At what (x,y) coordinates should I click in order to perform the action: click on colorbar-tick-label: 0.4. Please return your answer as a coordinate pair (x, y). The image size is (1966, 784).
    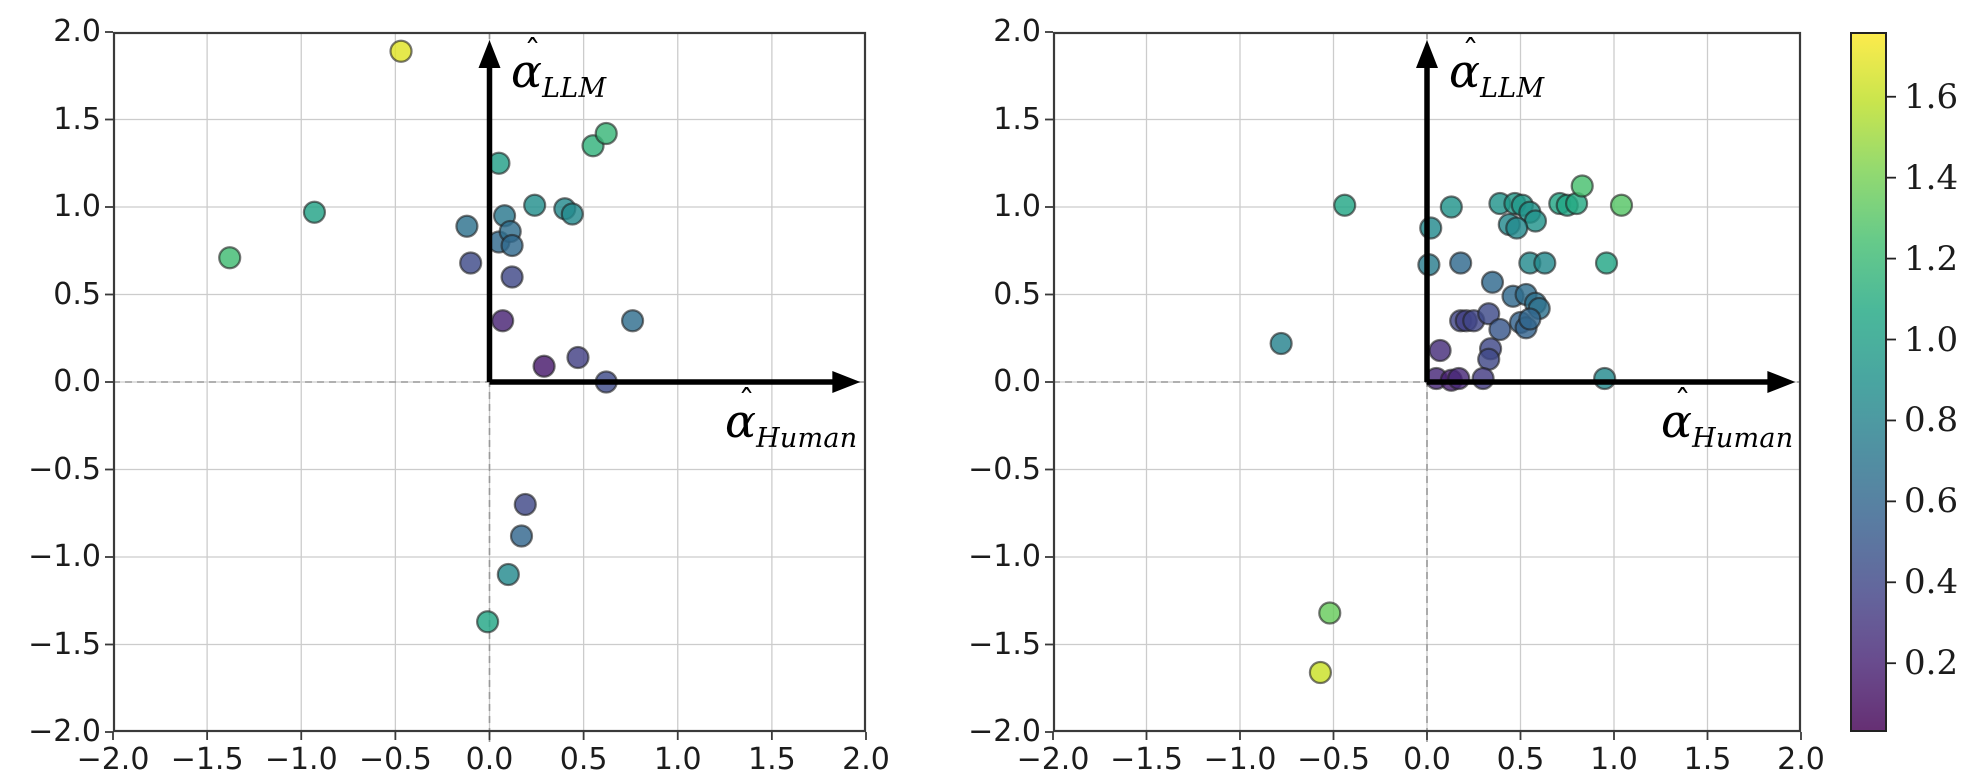
    Looking at the image, I should click on (1931, 582).